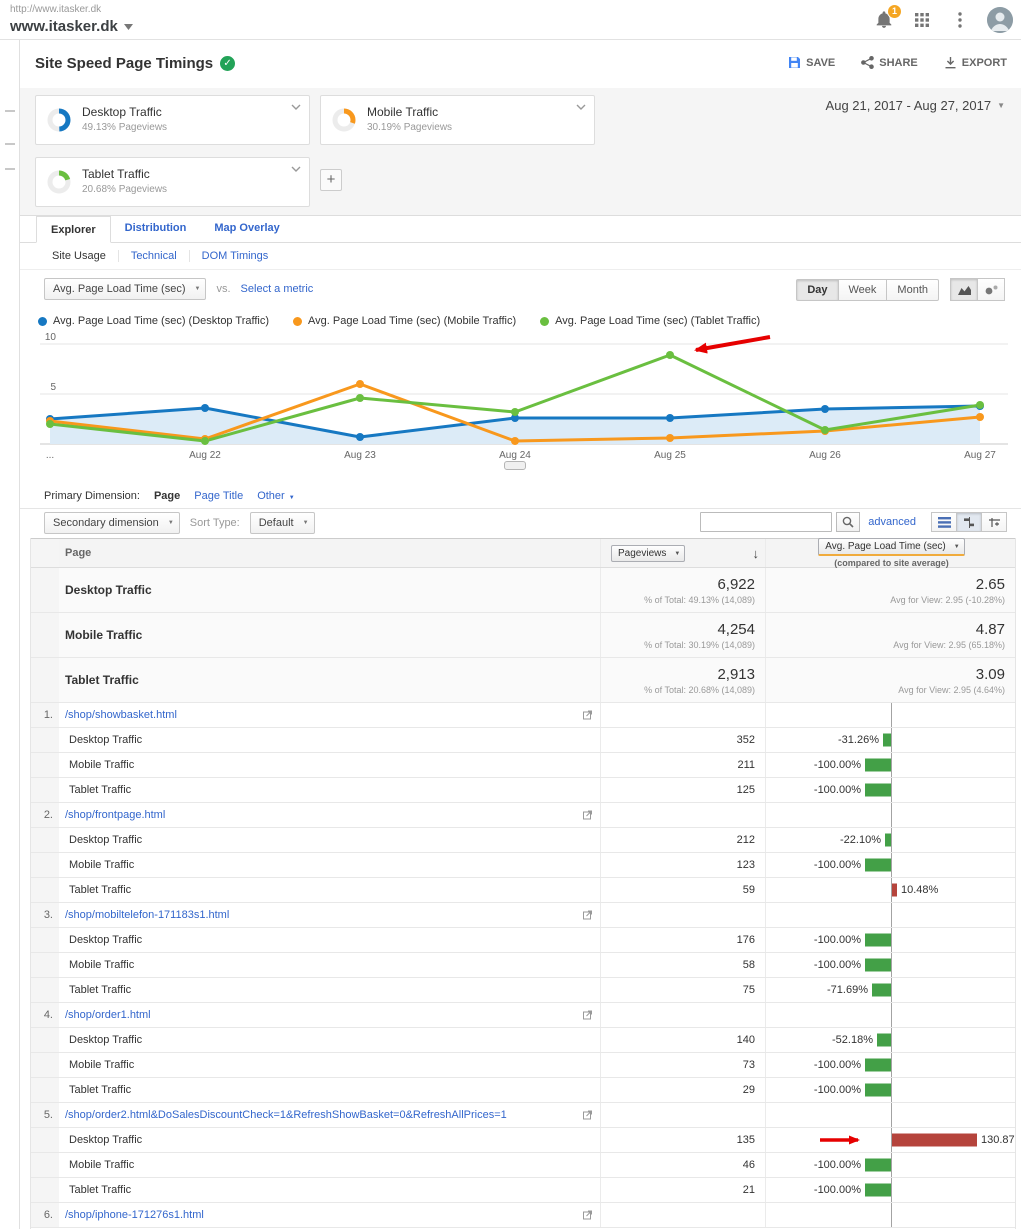 Image resolution: width=1021 pixels, height=1229 pixels. Describe the element at coordinates (112, 523) in the screenshot. I see `secondary-dimension-select: Secondary dimension` at that location.